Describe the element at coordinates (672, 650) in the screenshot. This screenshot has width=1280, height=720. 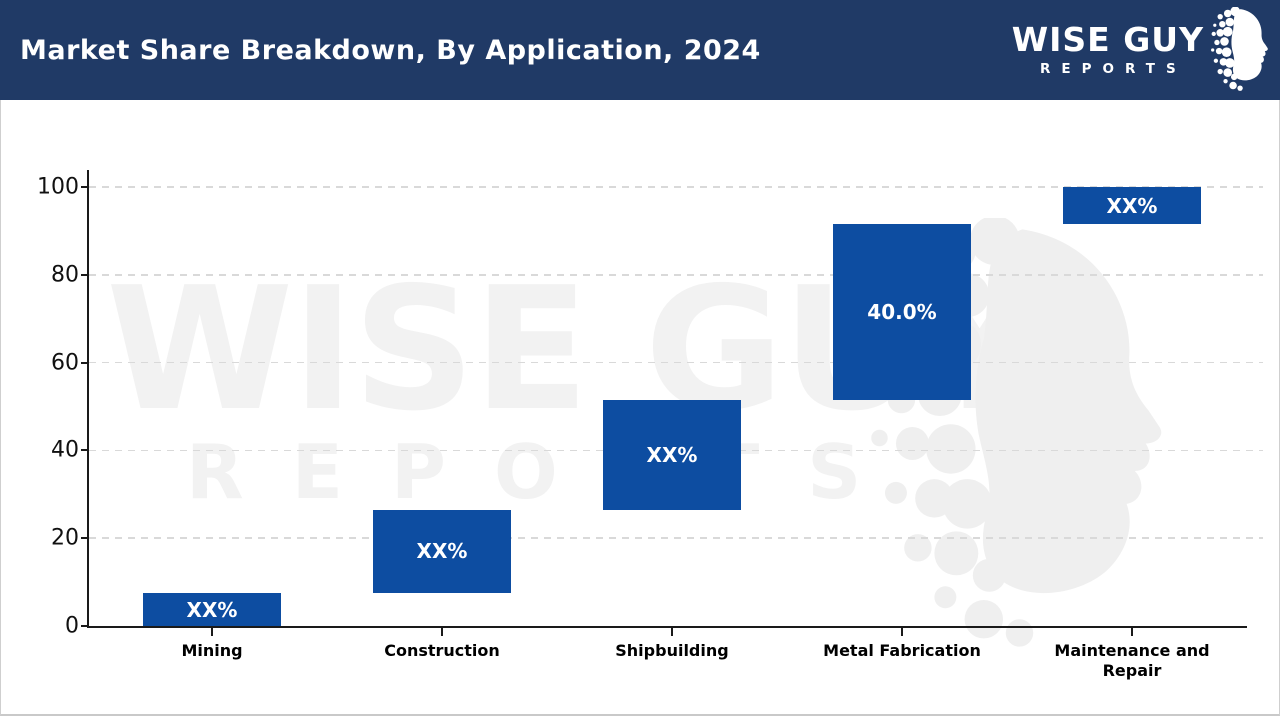
I see `x-category-label: Shipbuilding` at that location.